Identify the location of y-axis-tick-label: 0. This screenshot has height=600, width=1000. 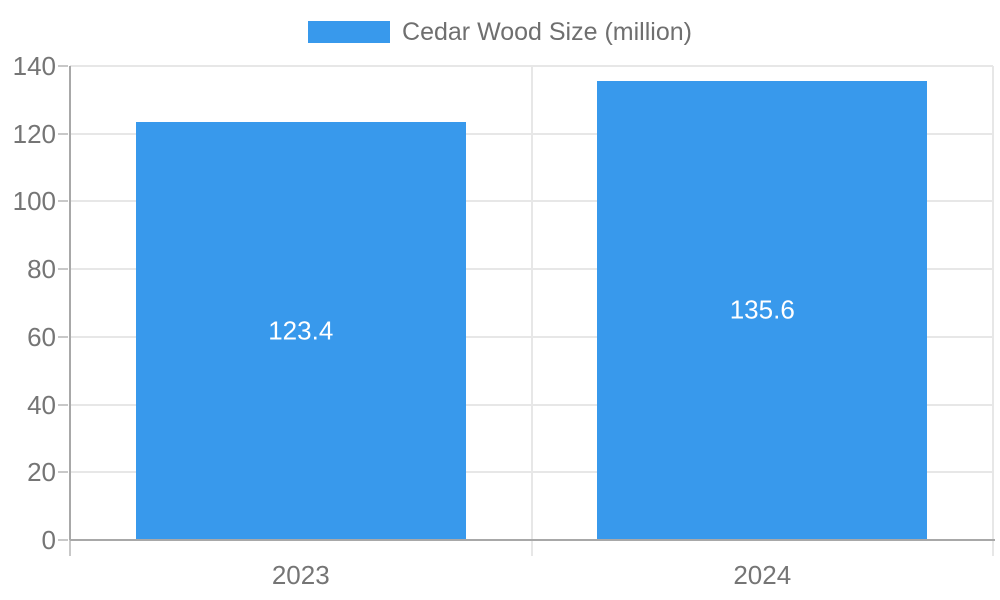
(48, 540).